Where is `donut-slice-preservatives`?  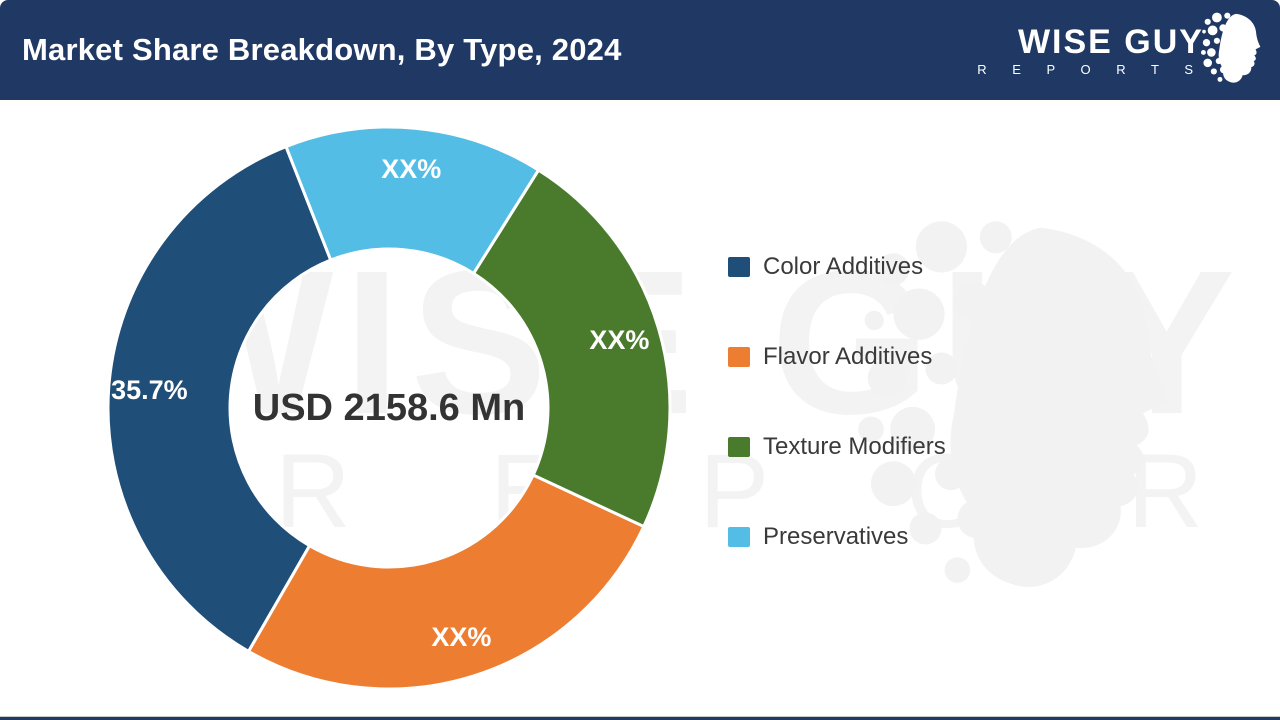
donut-slice-preservatives is located at coordinates (412, 200).